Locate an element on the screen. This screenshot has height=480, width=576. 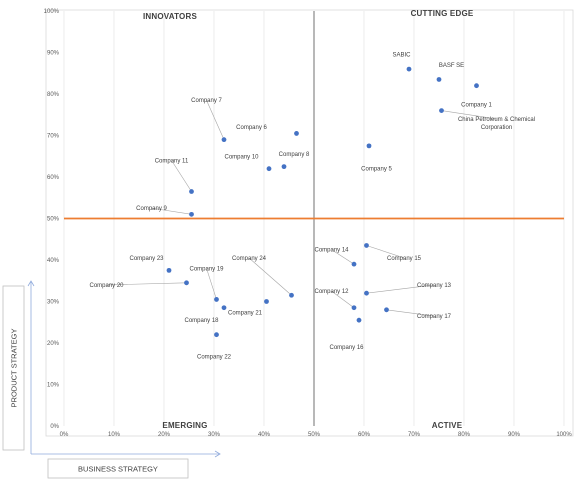
point-label: Company 8 is located at coordinates (294, 155).